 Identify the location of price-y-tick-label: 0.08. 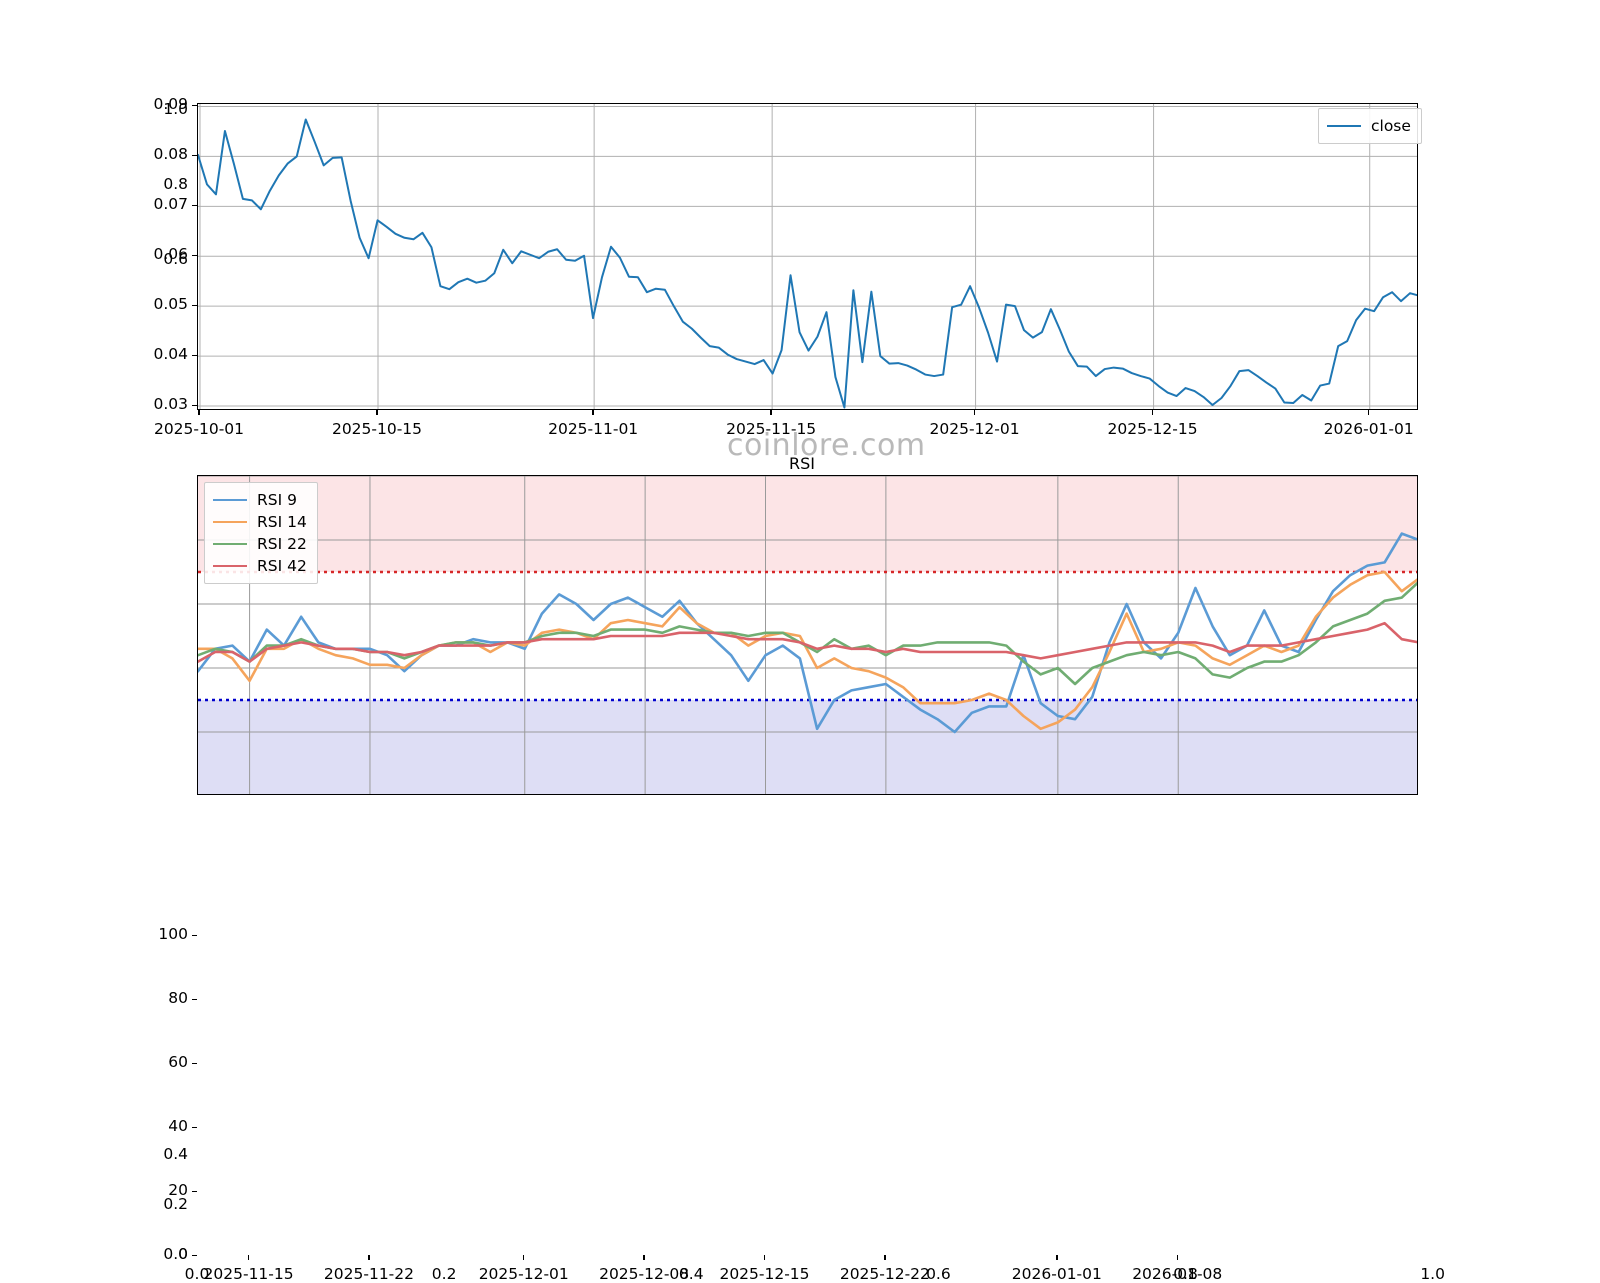
(170, 154).